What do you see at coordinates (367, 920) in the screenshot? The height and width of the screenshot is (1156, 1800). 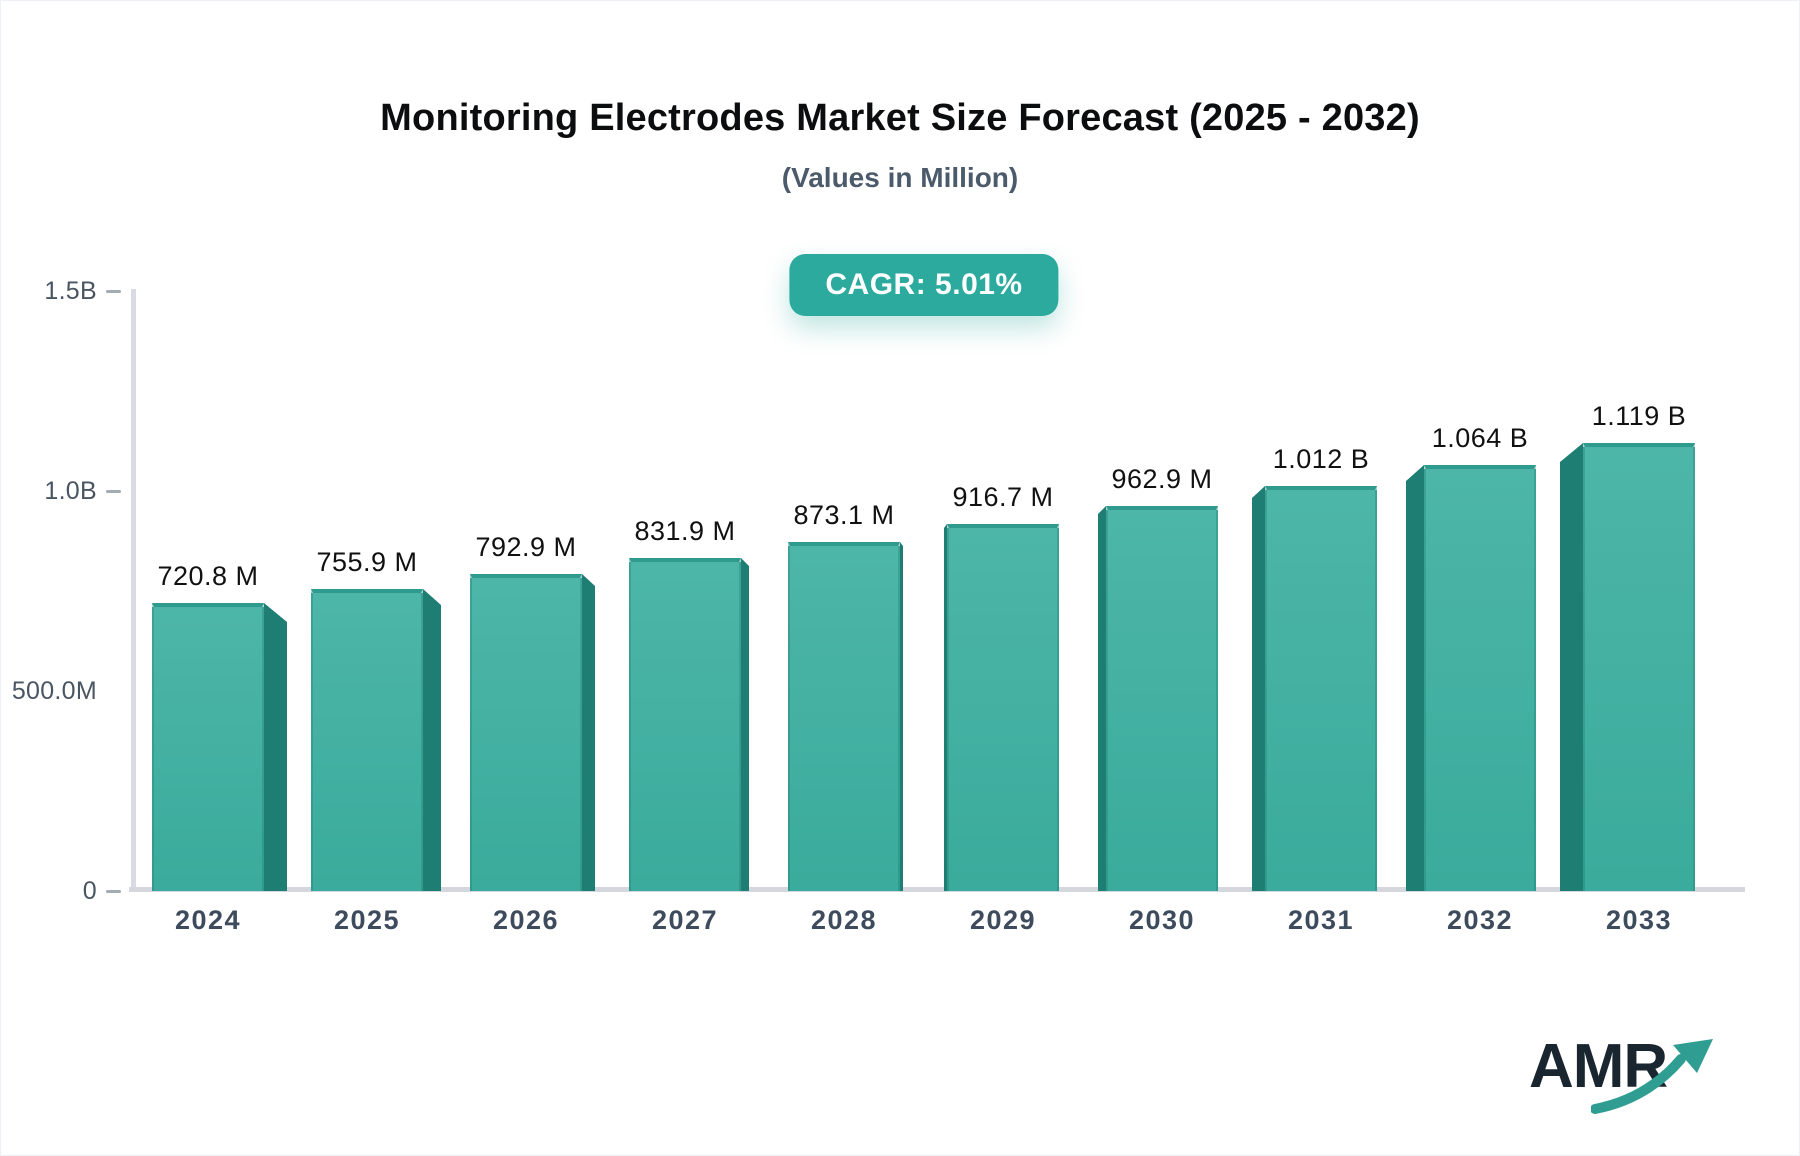 I see `x-axis-label-2025: 2025` at bounding box center [367, 920].